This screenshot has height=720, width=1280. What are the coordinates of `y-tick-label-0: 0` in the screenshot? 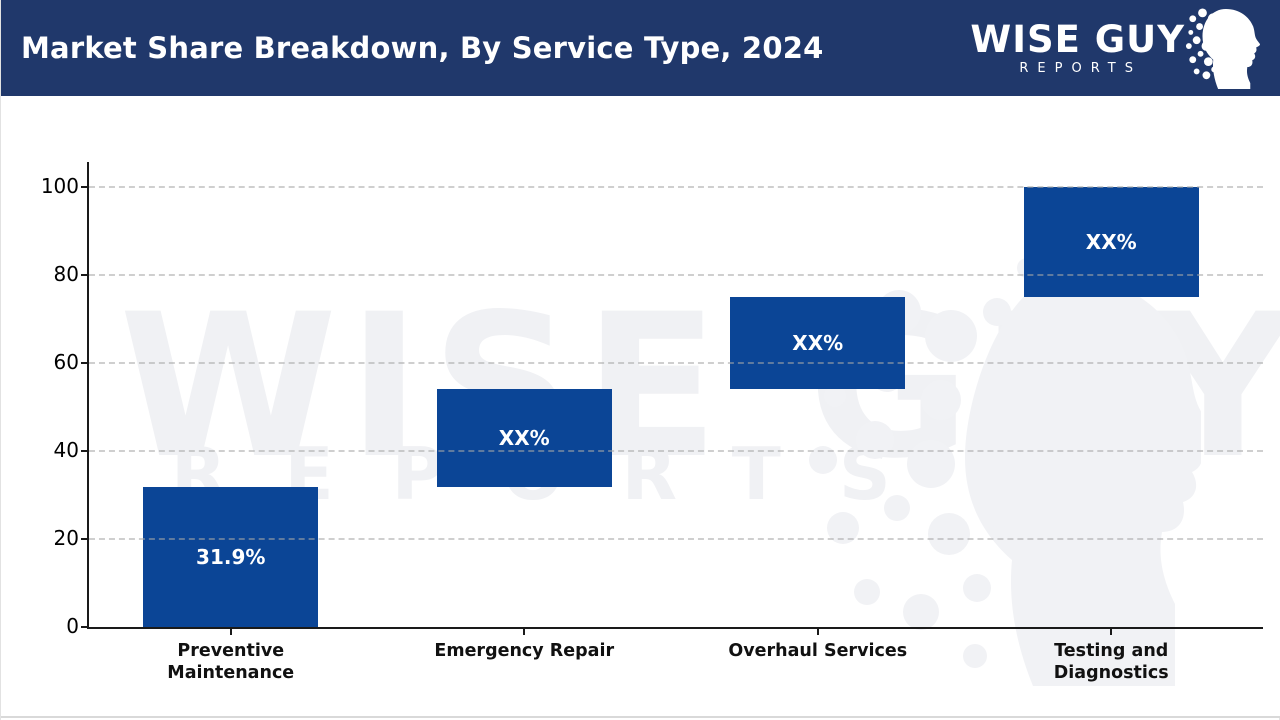 It's located at (72, 626).